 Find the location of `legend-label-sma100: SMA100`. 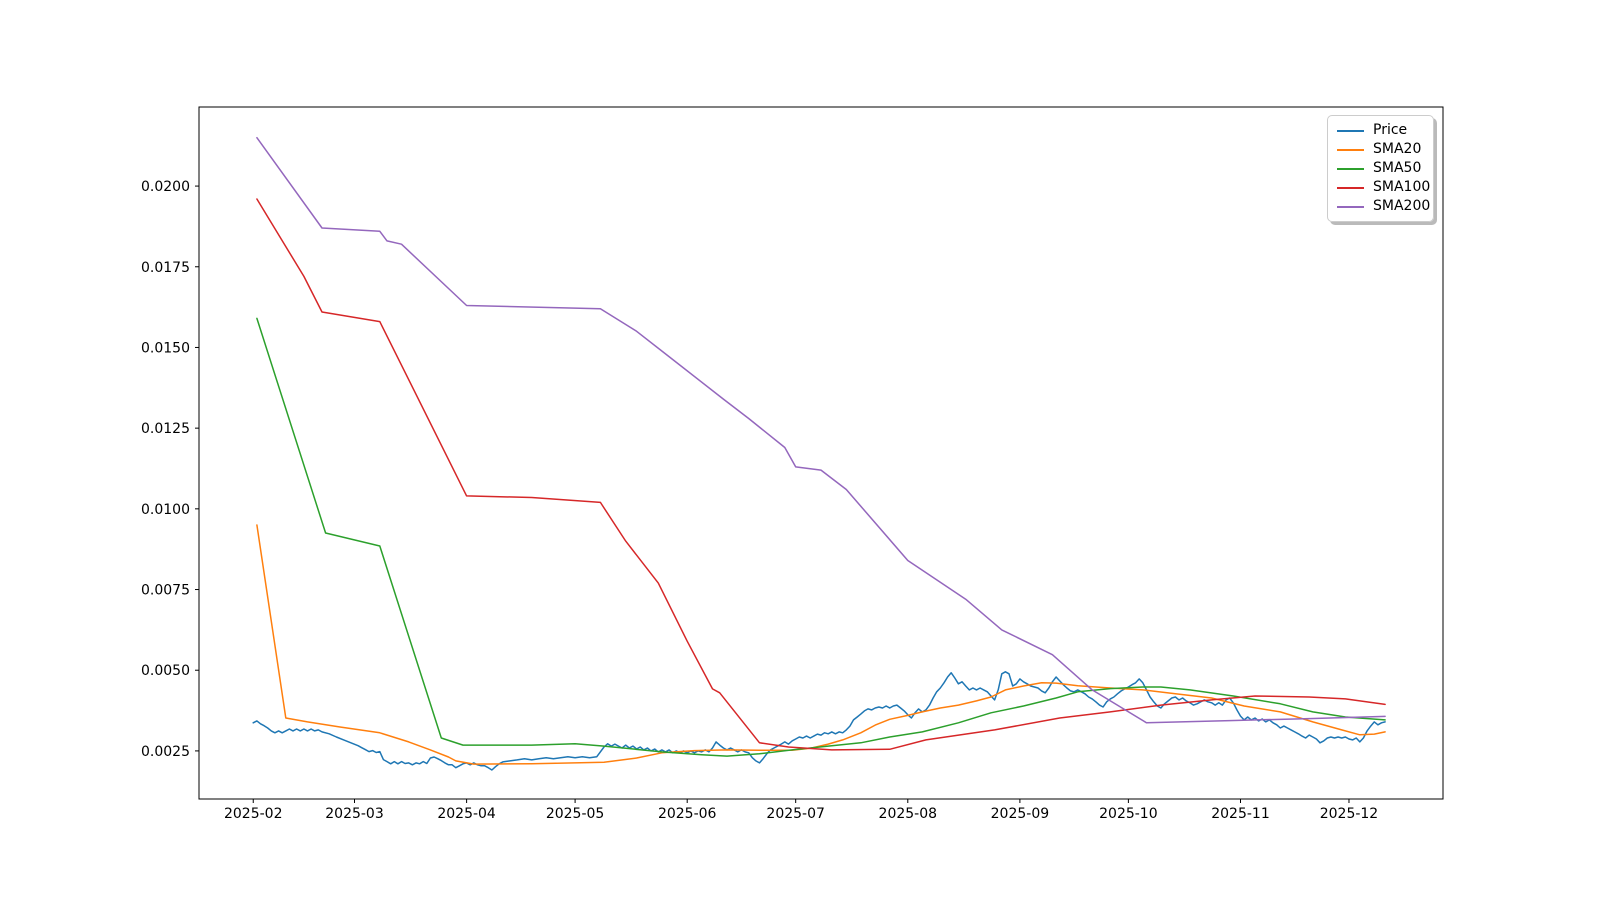

legend-label-sma100: SMA100 is located at coordinates (1402, 187).